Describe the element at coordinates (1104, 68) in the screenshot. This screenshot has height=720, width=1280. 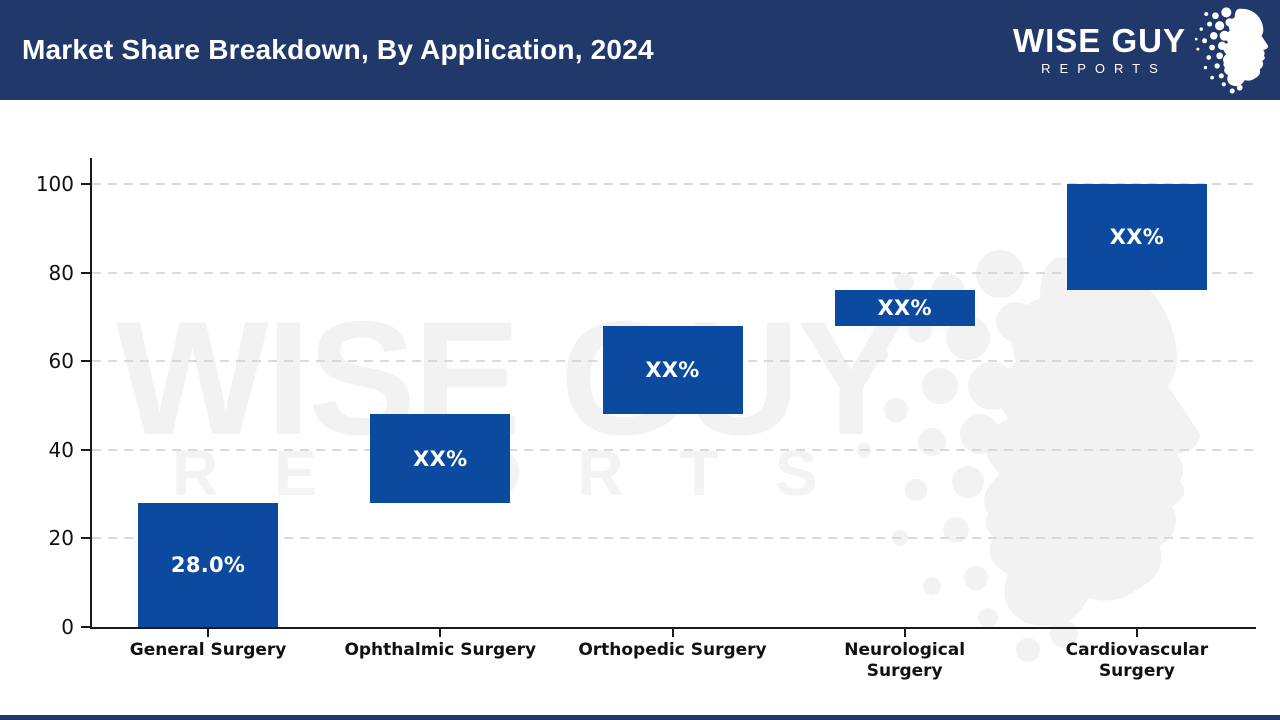
I see `logo-tagline-text: REPORTS` at that location.